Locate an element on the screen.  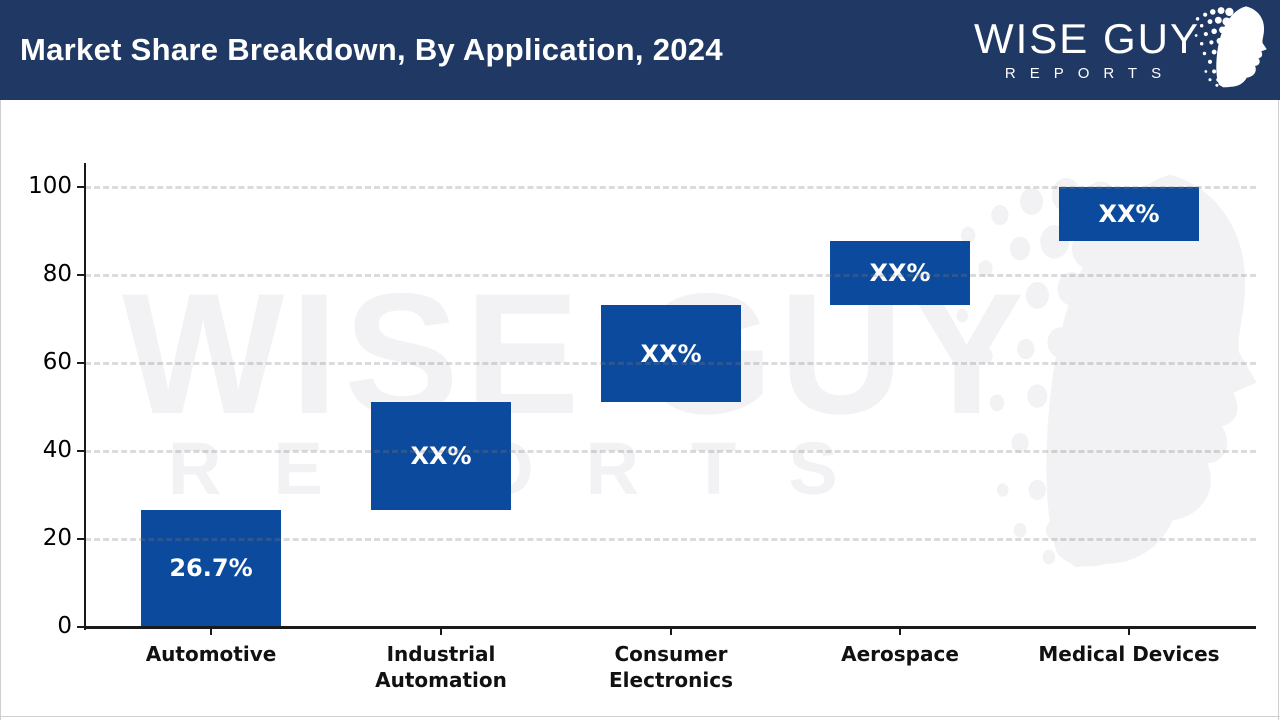
x-category-label-consumer-electronics: Consumer Electronics is located at coordinates (671, 667).